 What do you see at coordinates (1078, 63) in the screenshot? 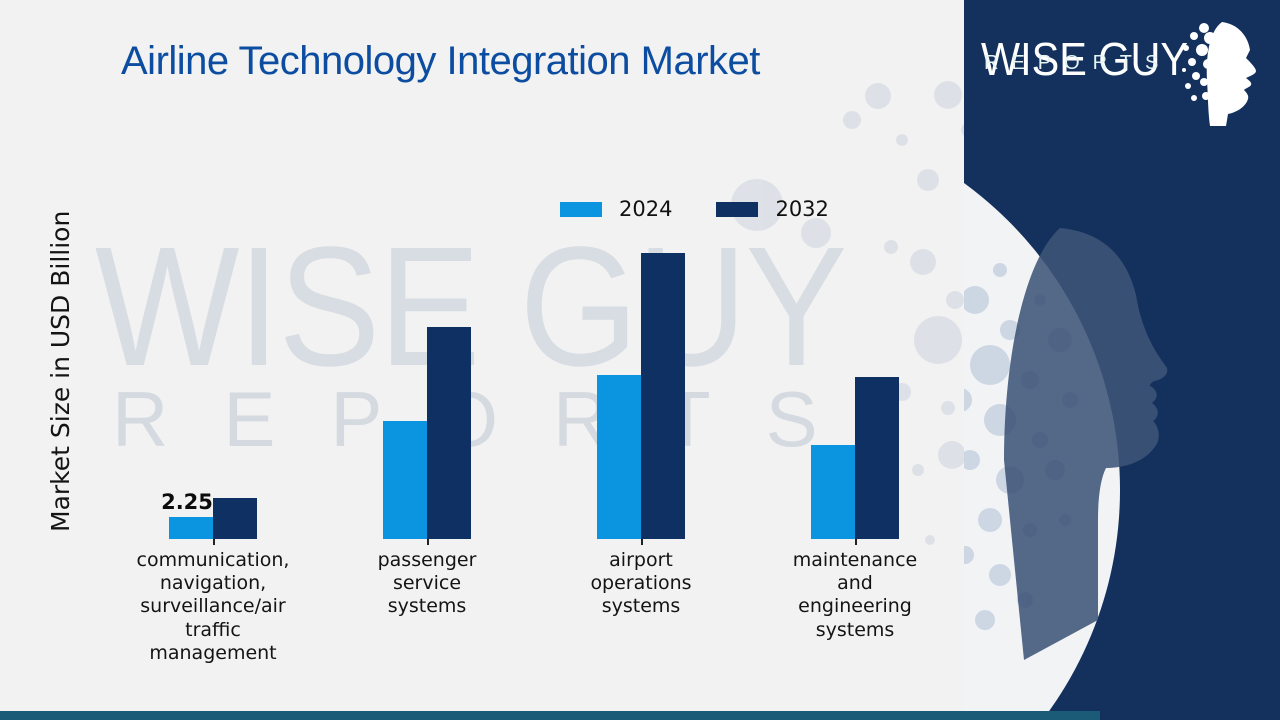
I see `reports-wordmark: REPORTS` at bounding box center [1078, 63].